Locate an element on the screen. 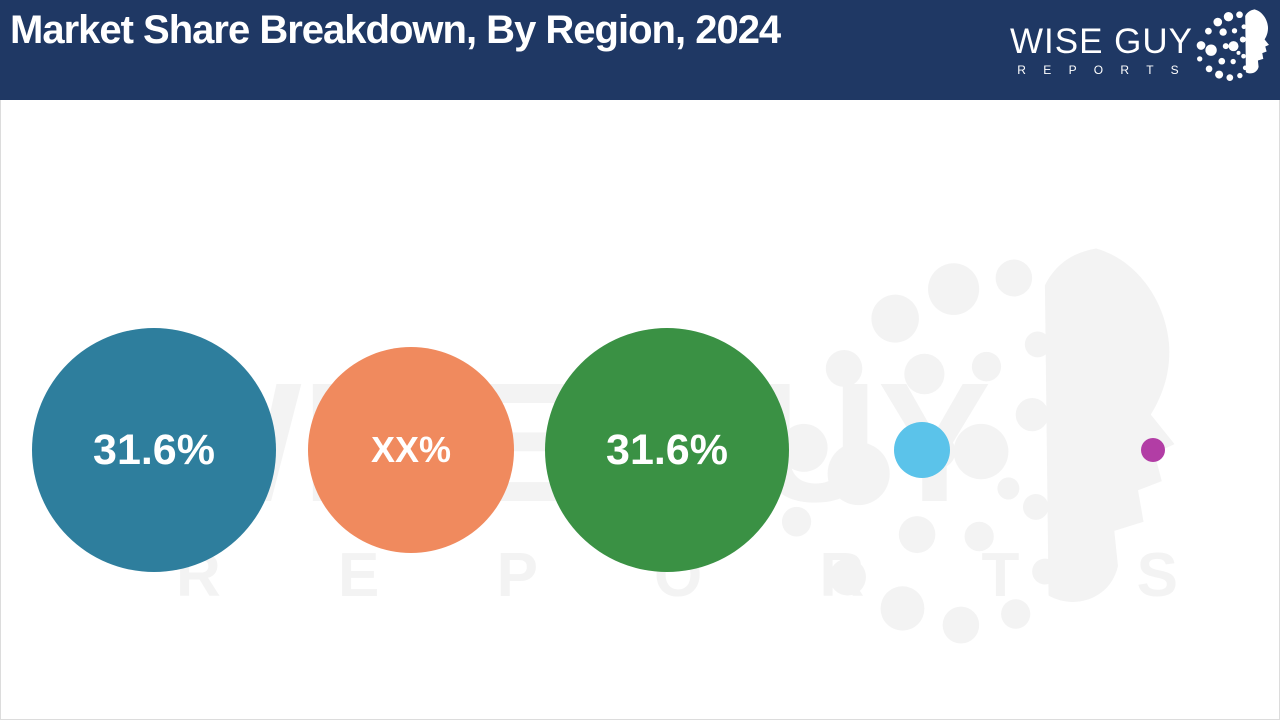 This screenshot has width=1280, height=720. bubble-apac: 31.6% is located at coordinates (667, 450).